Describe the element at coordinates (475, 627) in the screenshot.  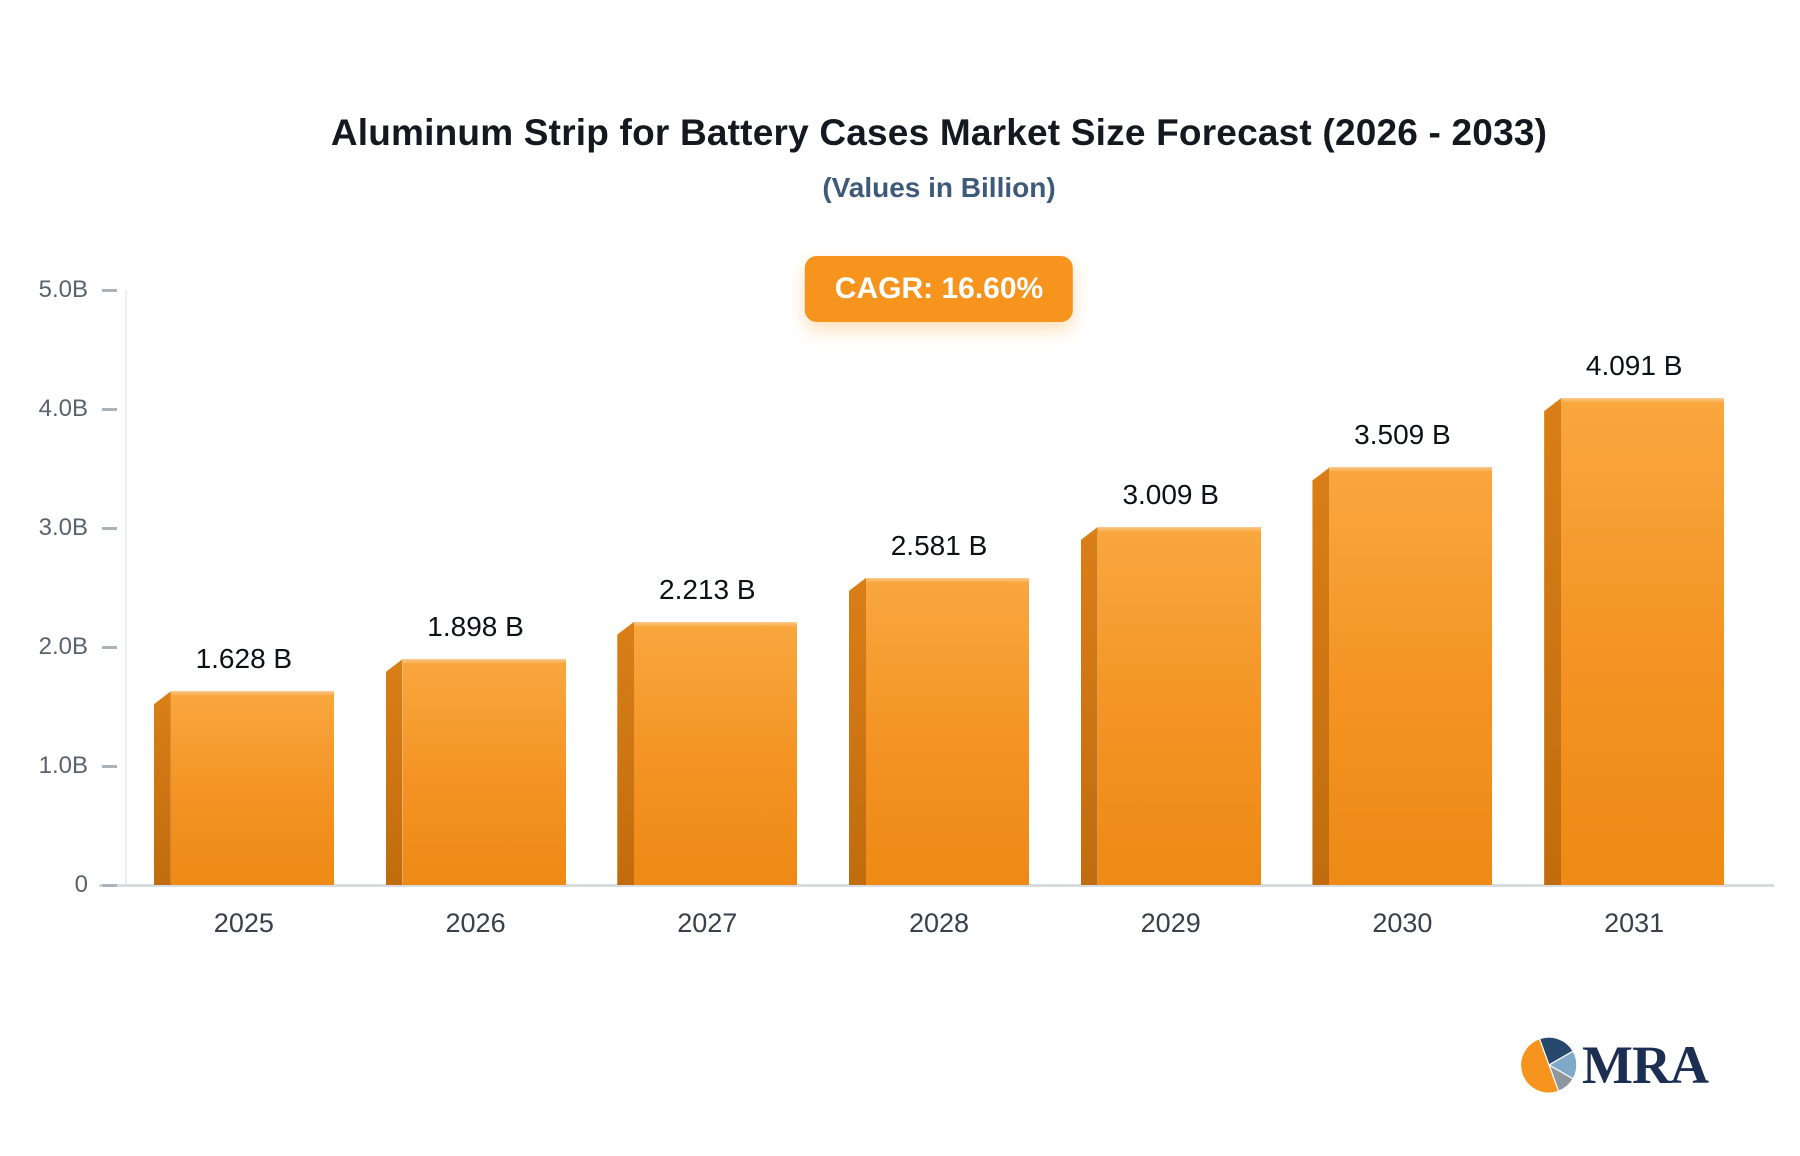
I see `bar-value-label: 1.898 B` at that location.